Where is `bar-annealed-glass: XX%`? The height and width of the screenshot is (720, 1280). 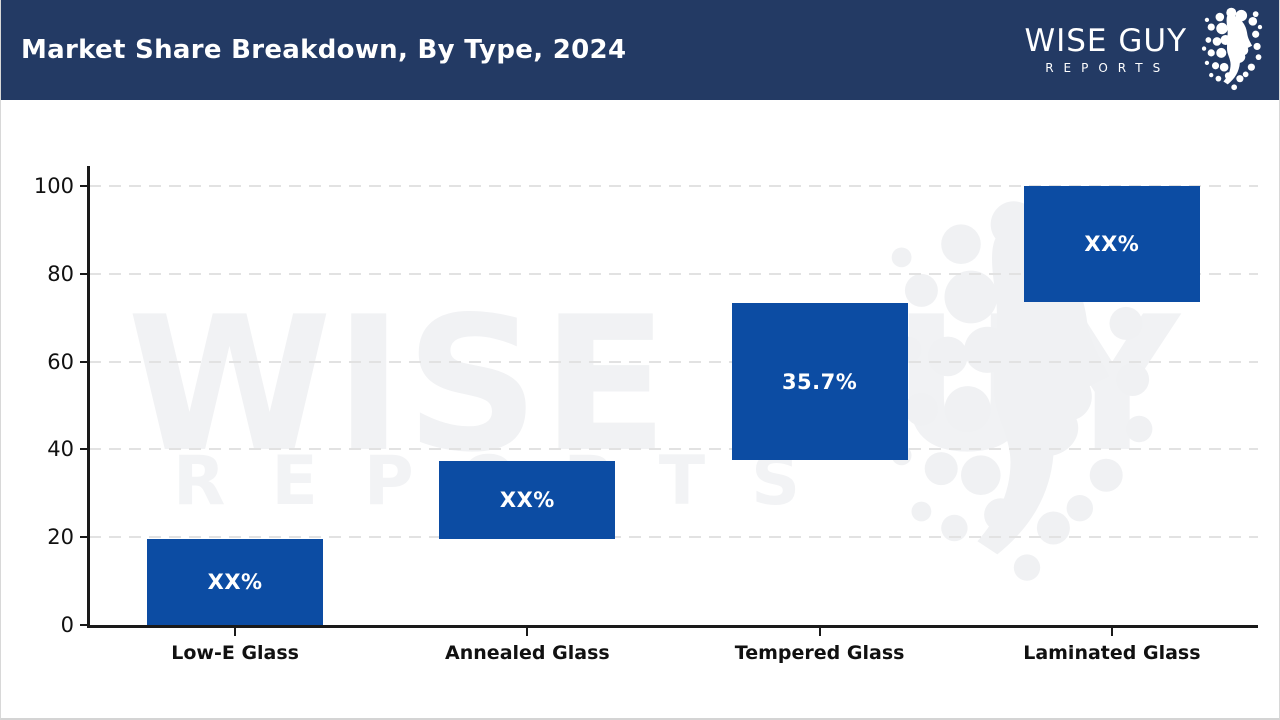
bar-annealed-glass: XX% is located at coordinates (527, 500).